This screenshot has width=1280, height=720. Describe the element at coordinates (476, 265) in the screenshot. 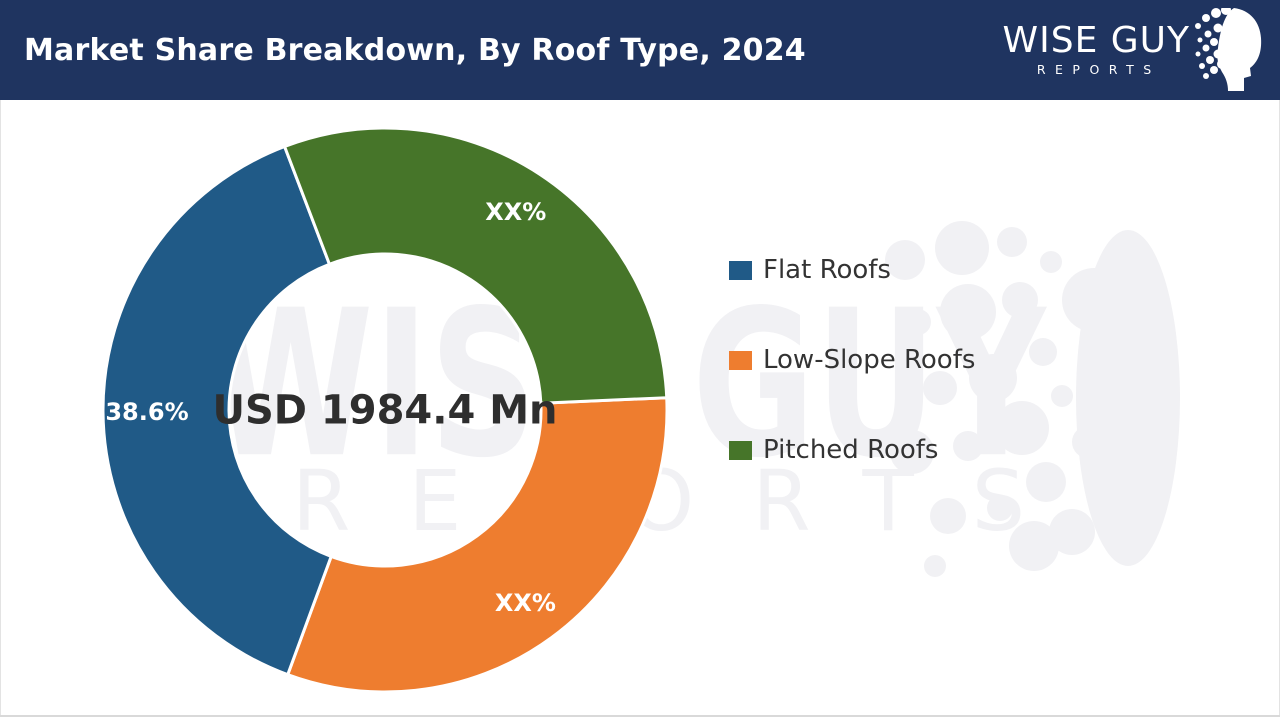

I see `donut-segment-pitched-roofs` at that location.